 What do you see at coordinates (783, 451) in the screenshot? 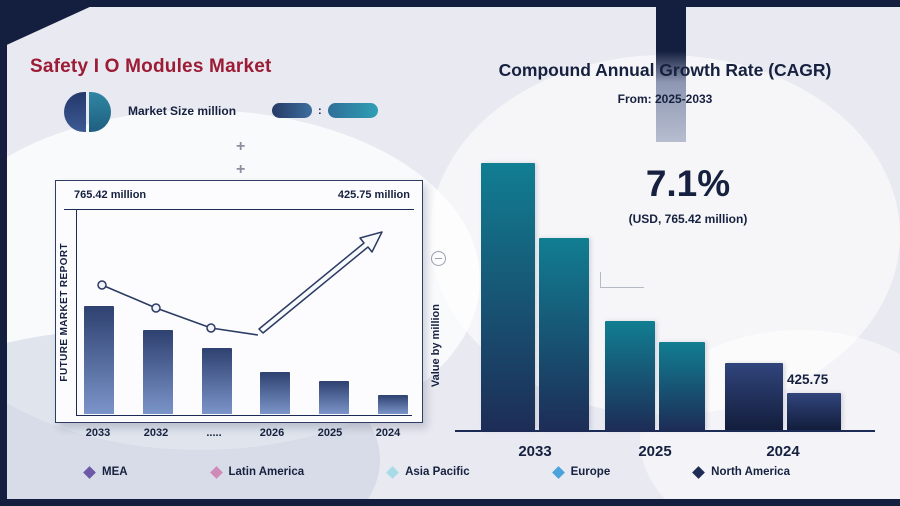
I see `right-x-label: 2024` at bounding box center [783, 451].